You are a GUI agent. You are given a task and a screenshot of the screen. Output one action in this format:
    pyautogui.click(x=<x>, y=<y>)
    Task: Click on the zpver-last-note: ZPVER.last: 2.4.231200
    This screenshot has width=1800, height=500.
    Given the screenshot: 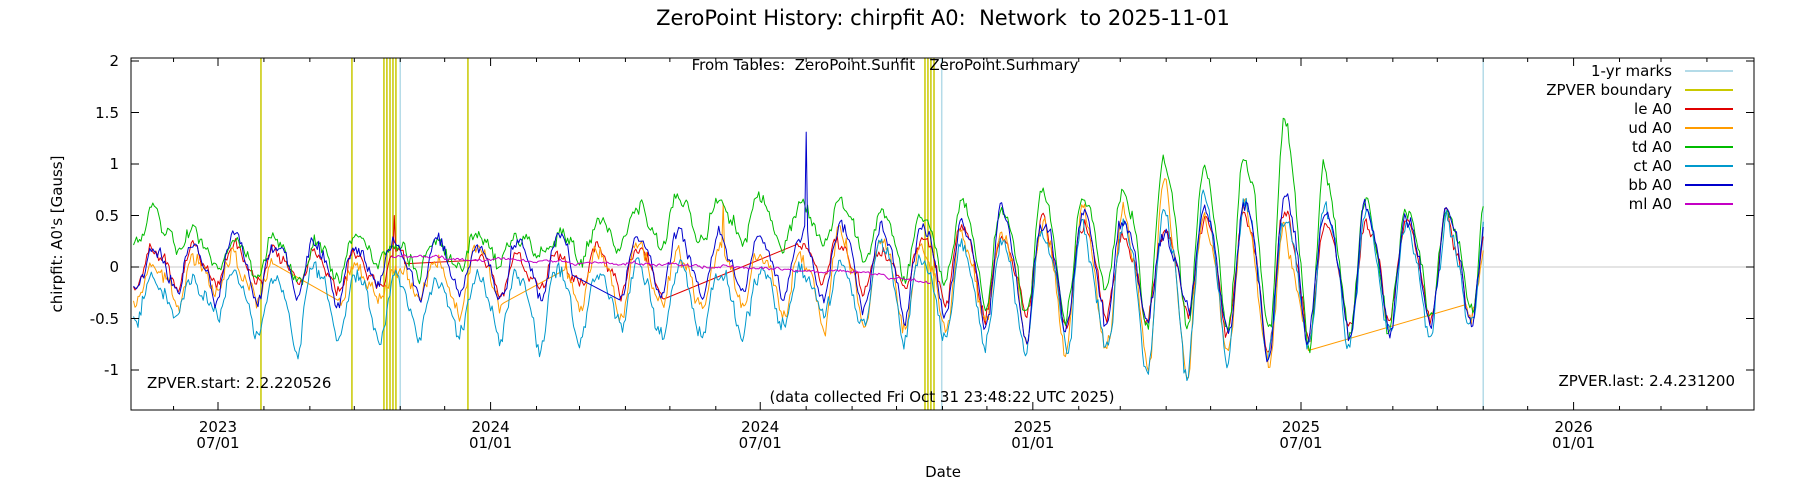 What is the action you would take?
    pyautogui.click(x=1646, y=381)
    